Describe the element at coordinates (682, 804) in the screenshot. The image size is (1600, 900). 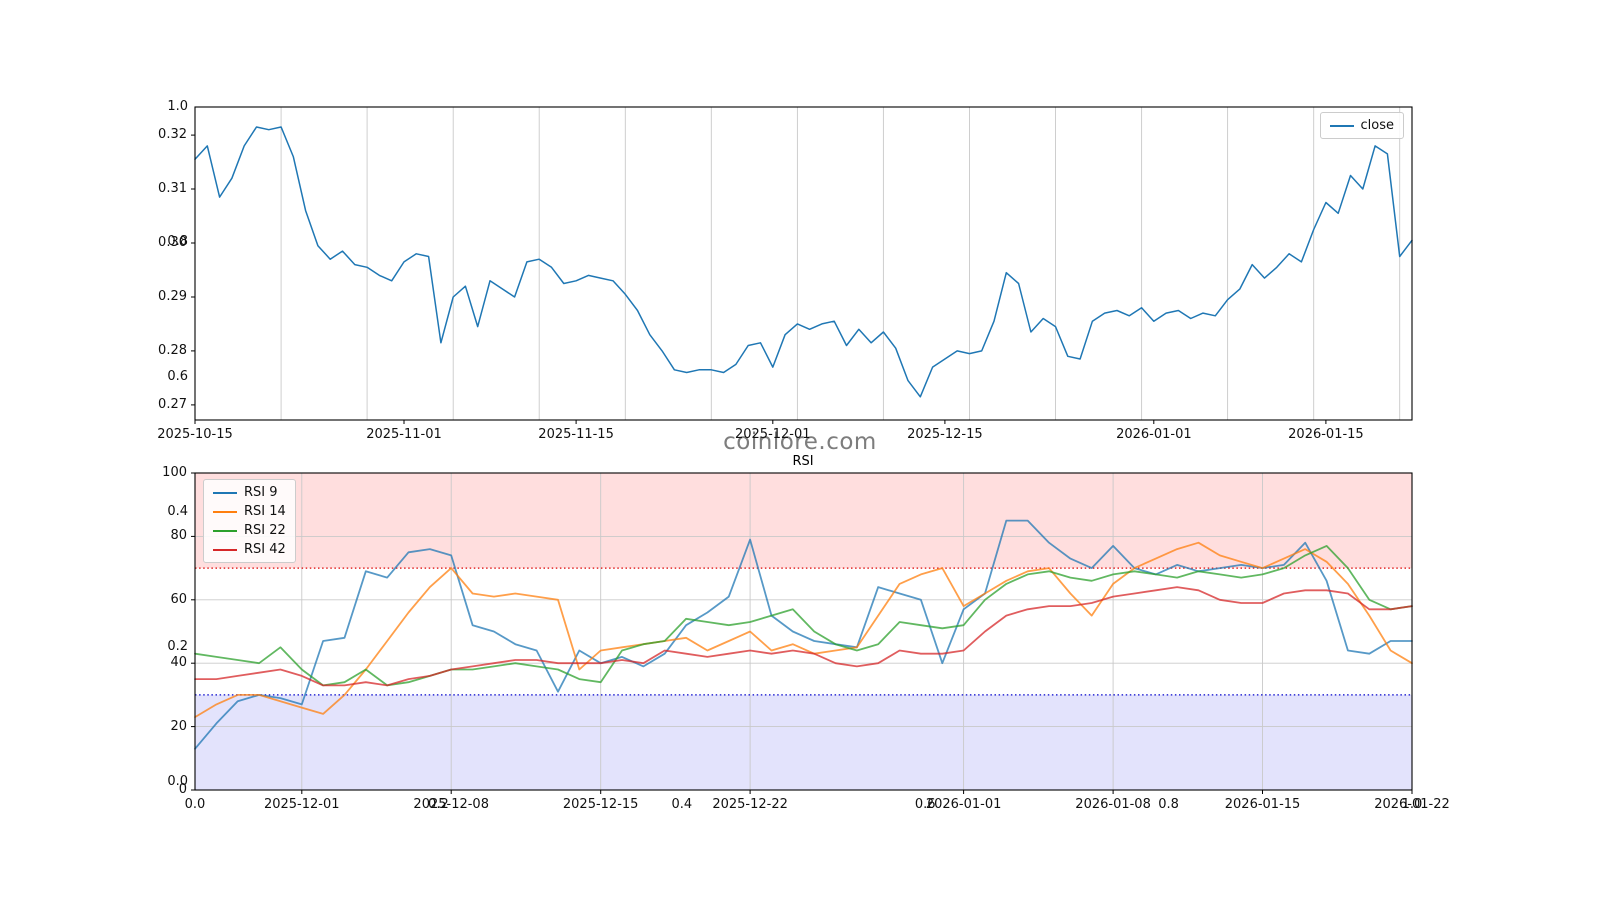
I see `phantom-x-tick-label: 0.4` at that location.